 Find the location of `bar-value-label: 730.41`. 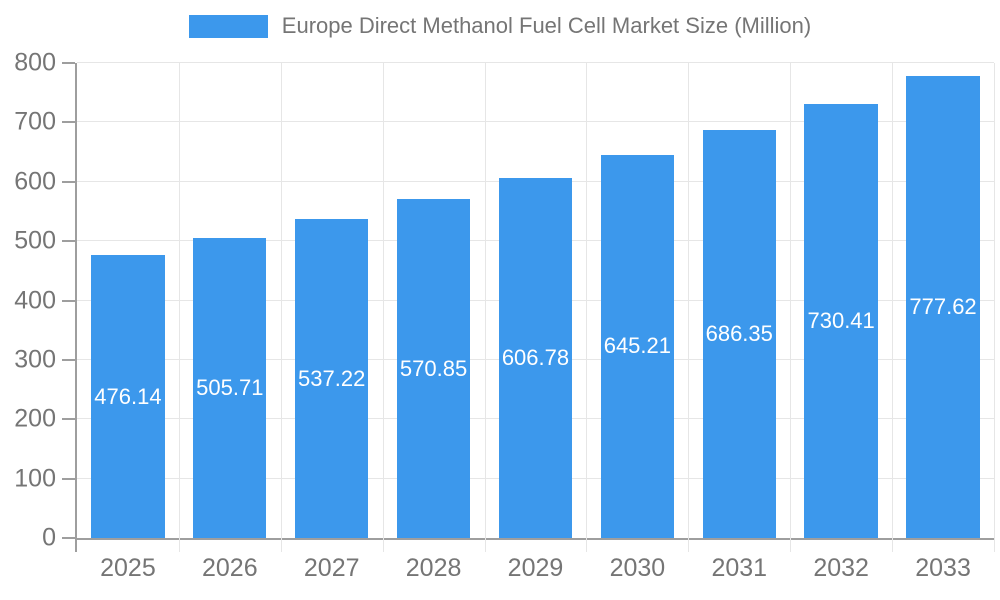

bar-value-label: 730.41 is located at coordinates (841, 321).